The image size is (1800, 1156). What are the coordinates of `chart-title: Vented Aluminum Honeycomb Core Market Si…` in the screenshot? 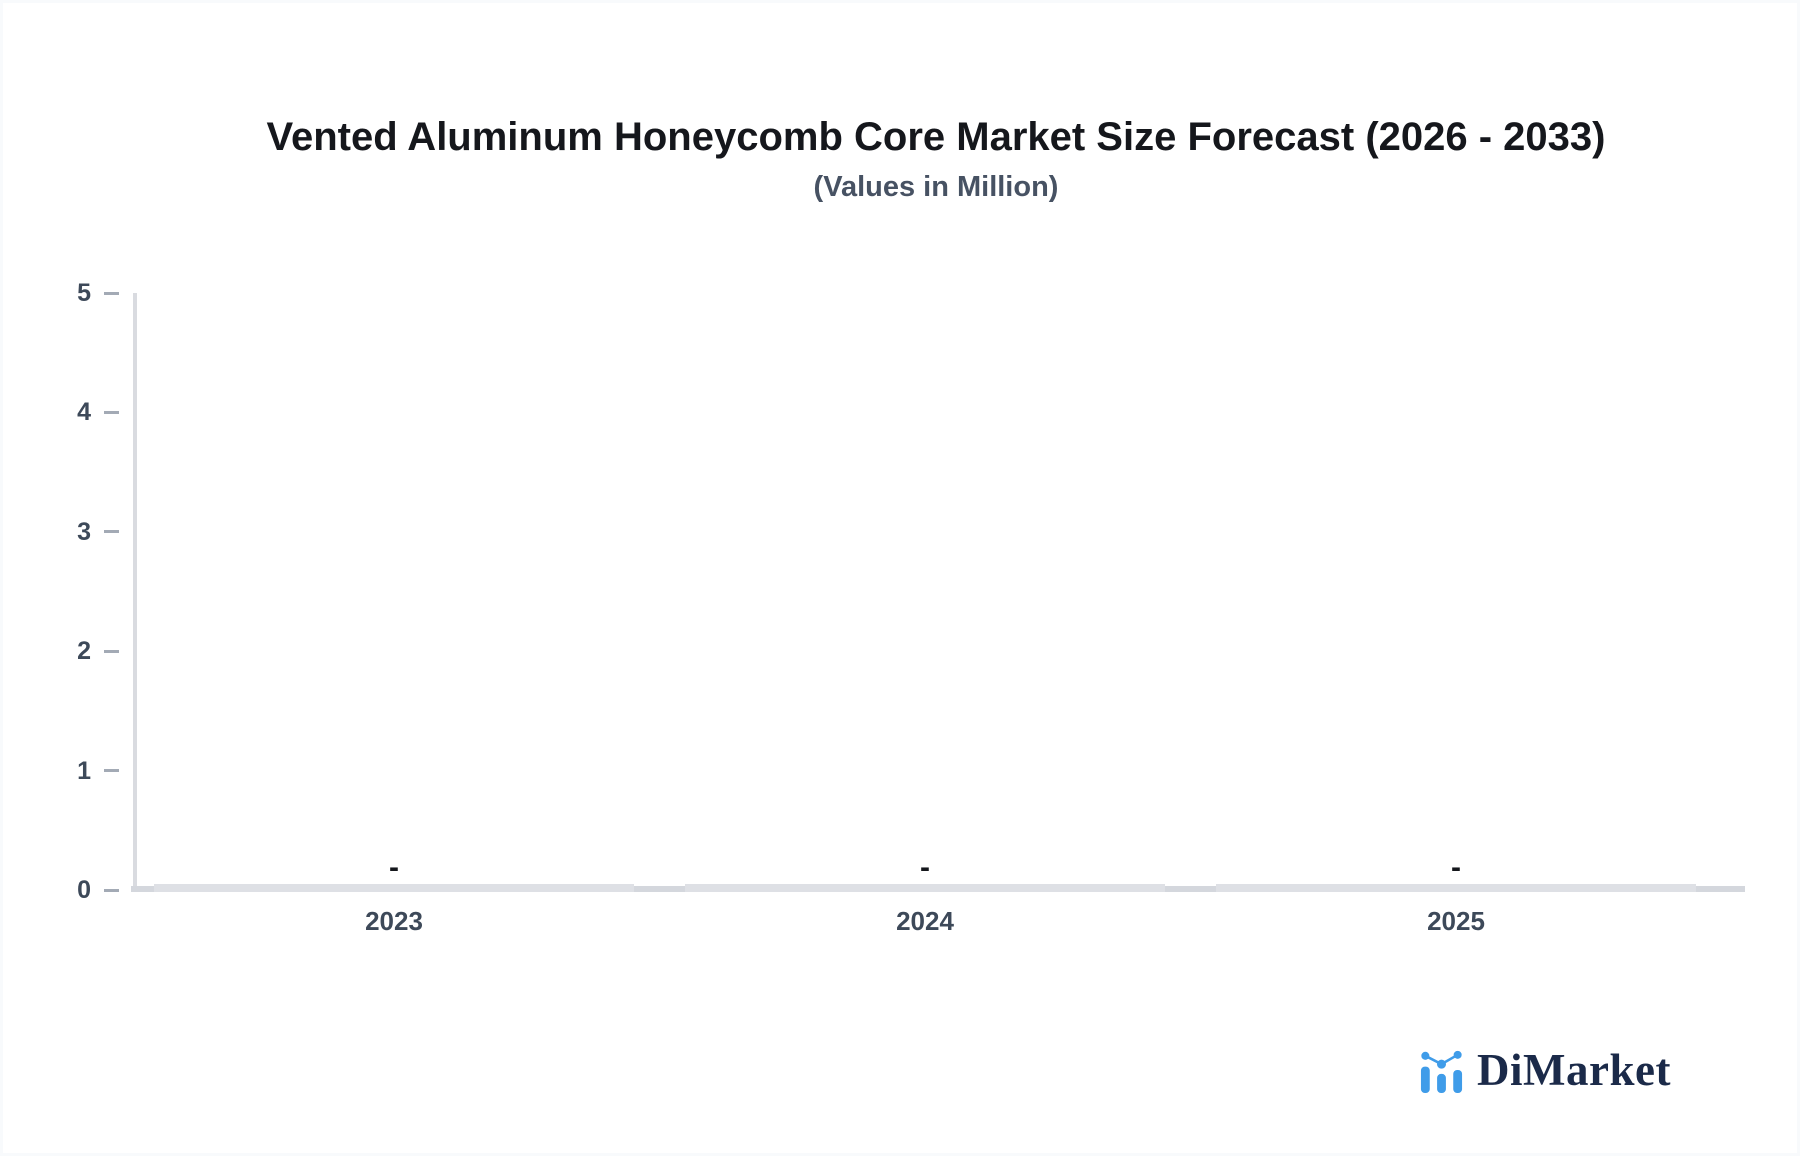 It's located at (936, 137).